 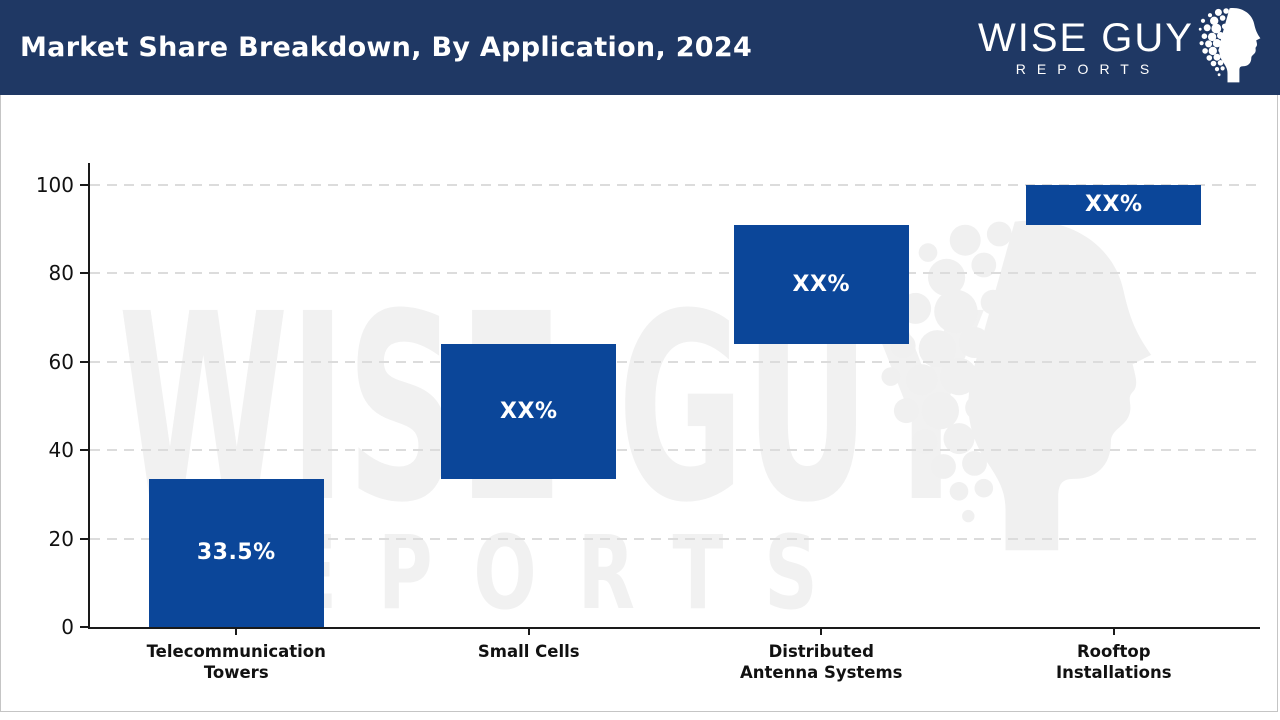 What do you see at coordinates (528, 632) in the screenshot?
I see `x-tick-small-cells` at bounding box center [528, 632].